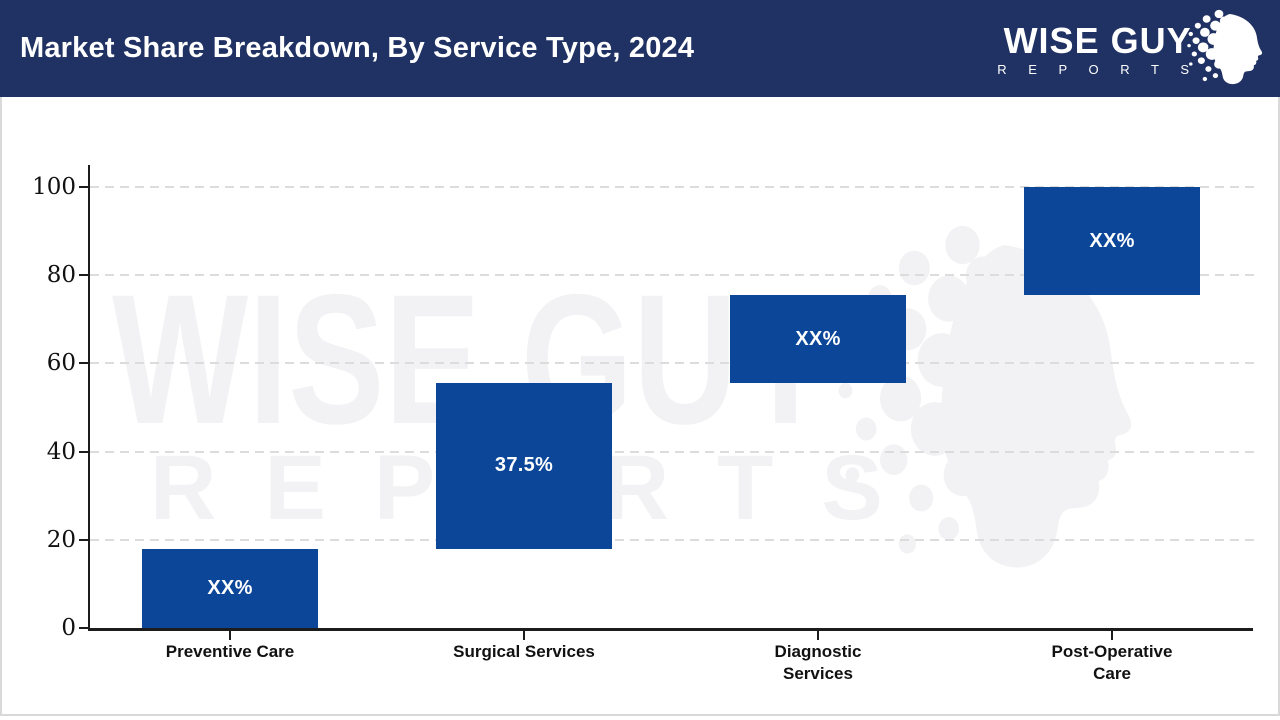  I want to click on x-axis-category-label: Preventive Care, so click(230, 651).